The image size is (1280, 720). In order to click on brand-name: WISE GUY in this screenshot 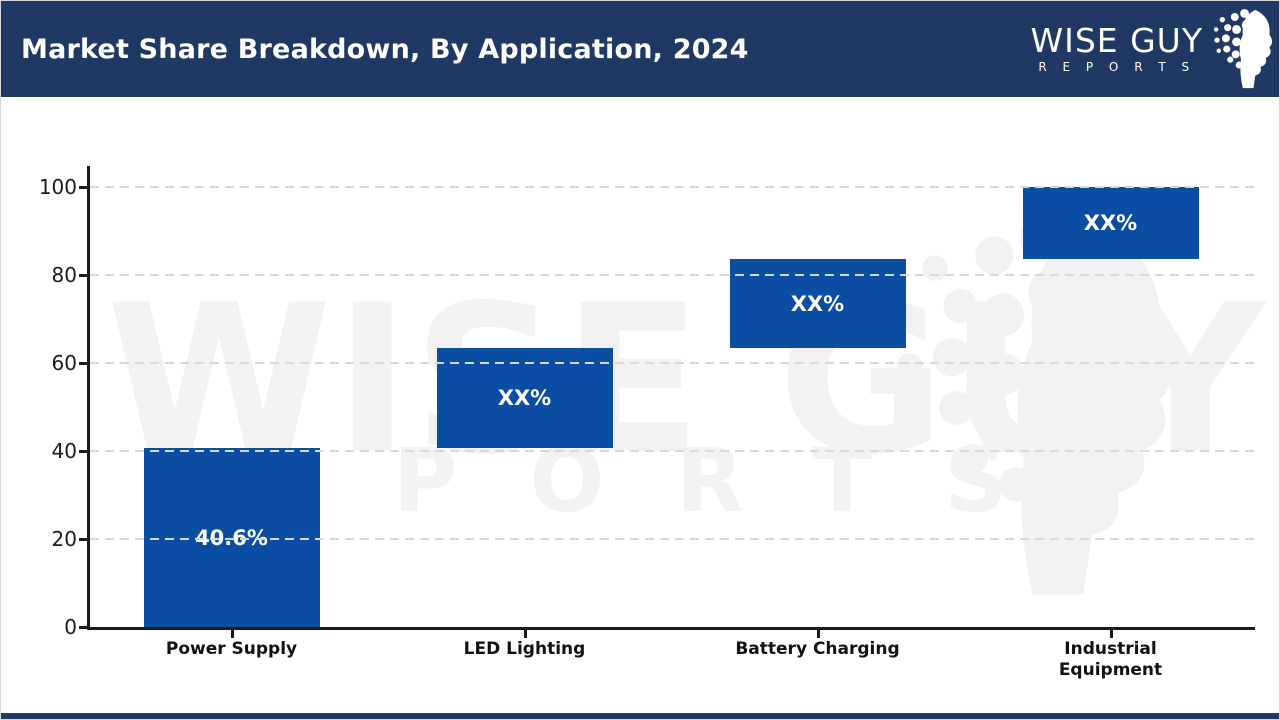, I will do `click(1116, 40)`.